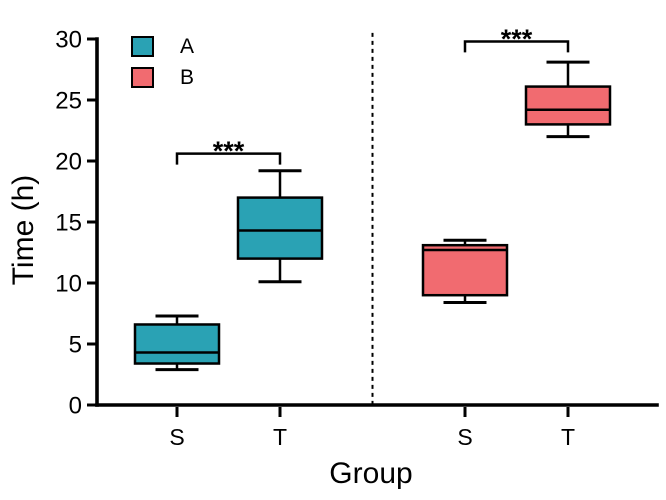 The image size is (666, 500). I want to click on legend-item-A: A, so click(162, 46).